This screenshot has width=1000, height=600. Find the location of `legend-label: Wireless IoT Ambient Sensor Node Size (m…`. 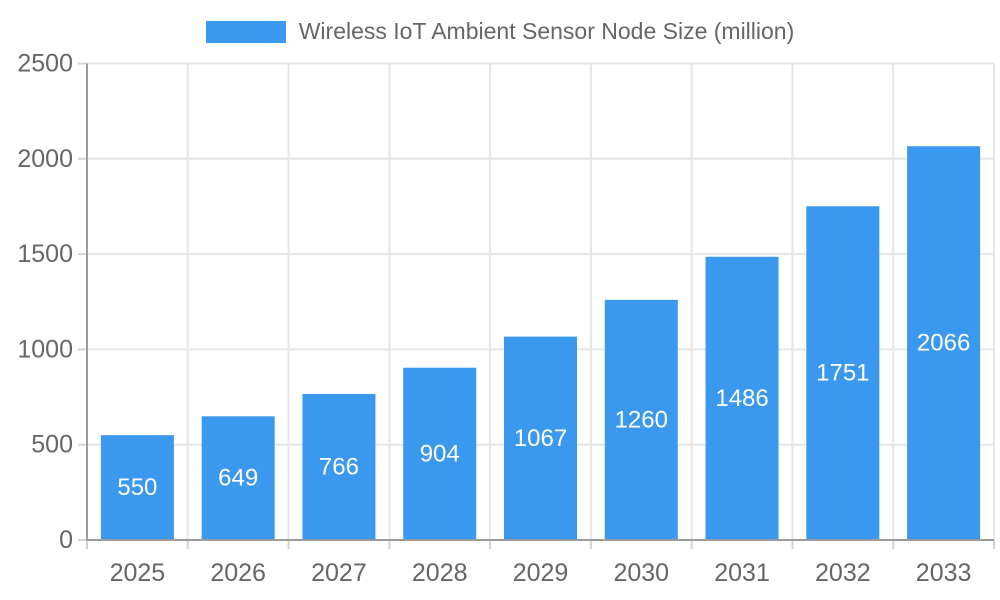

legend-label: Wireless IoT Ambient Sensor Node Size (m… is located at coordinates (546, 31).